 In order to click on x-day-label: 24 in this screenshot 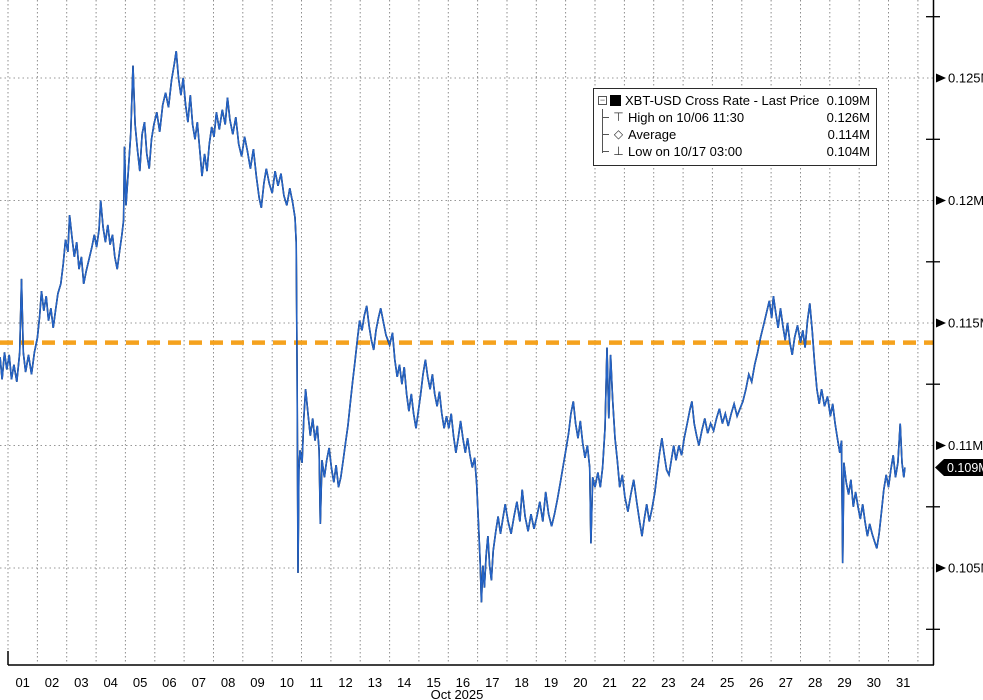, I will do `click(697, 682)`.